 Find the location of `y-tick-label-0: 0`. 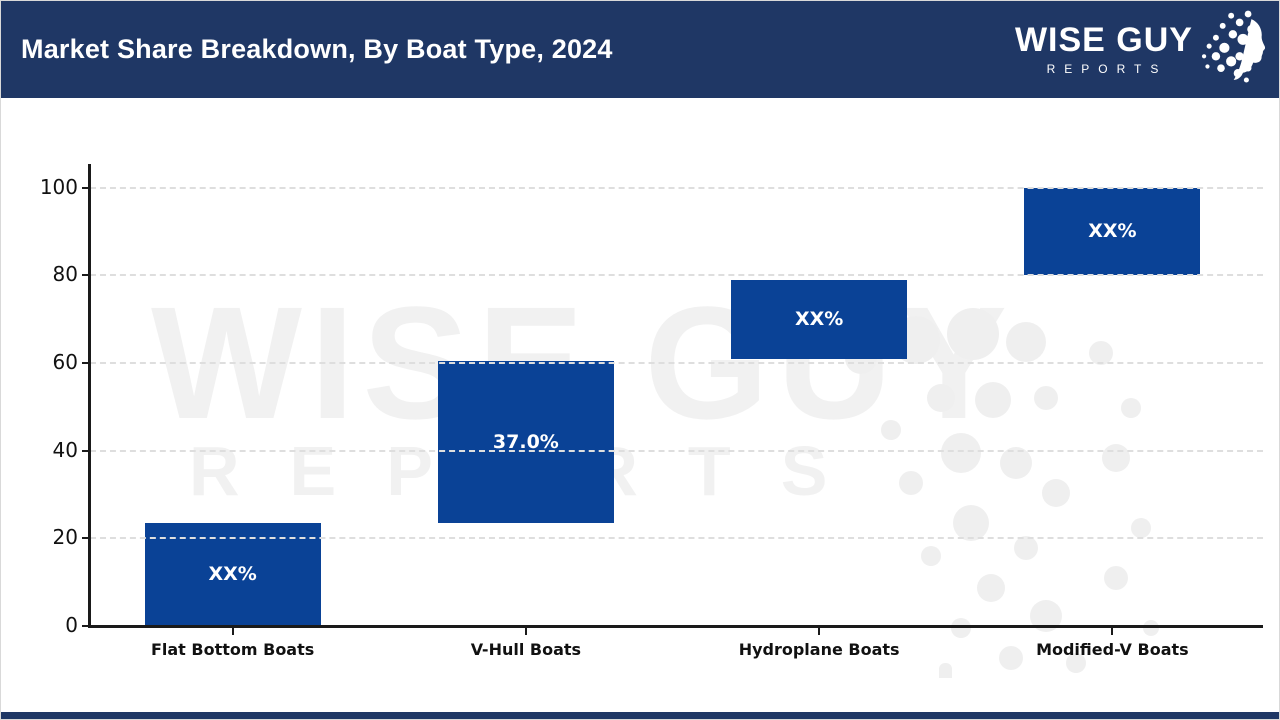

y-tick-label-0: 0 is located at coordinates (71, 625).